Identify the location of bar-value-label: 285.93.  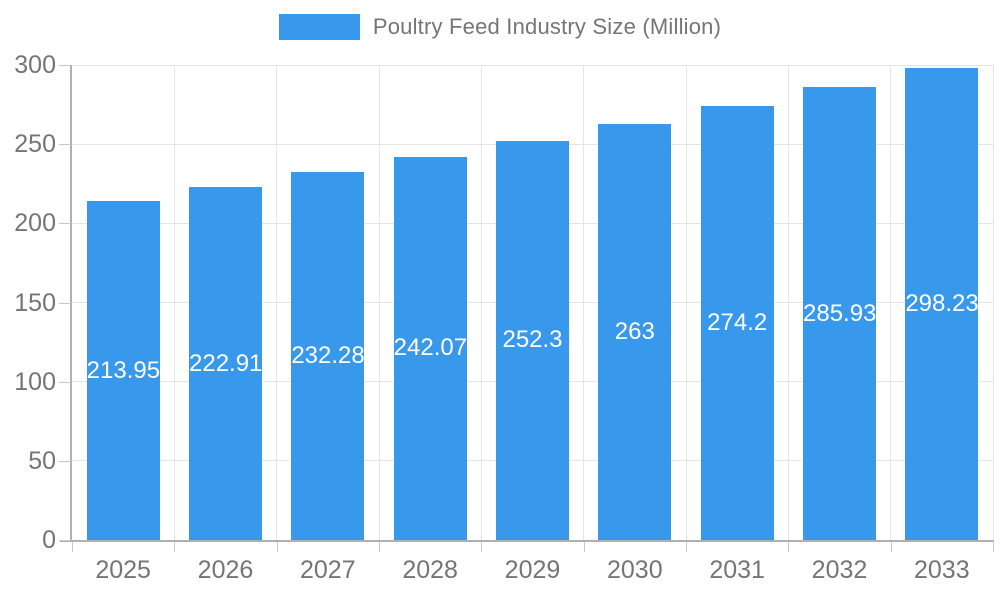
(840, 313).